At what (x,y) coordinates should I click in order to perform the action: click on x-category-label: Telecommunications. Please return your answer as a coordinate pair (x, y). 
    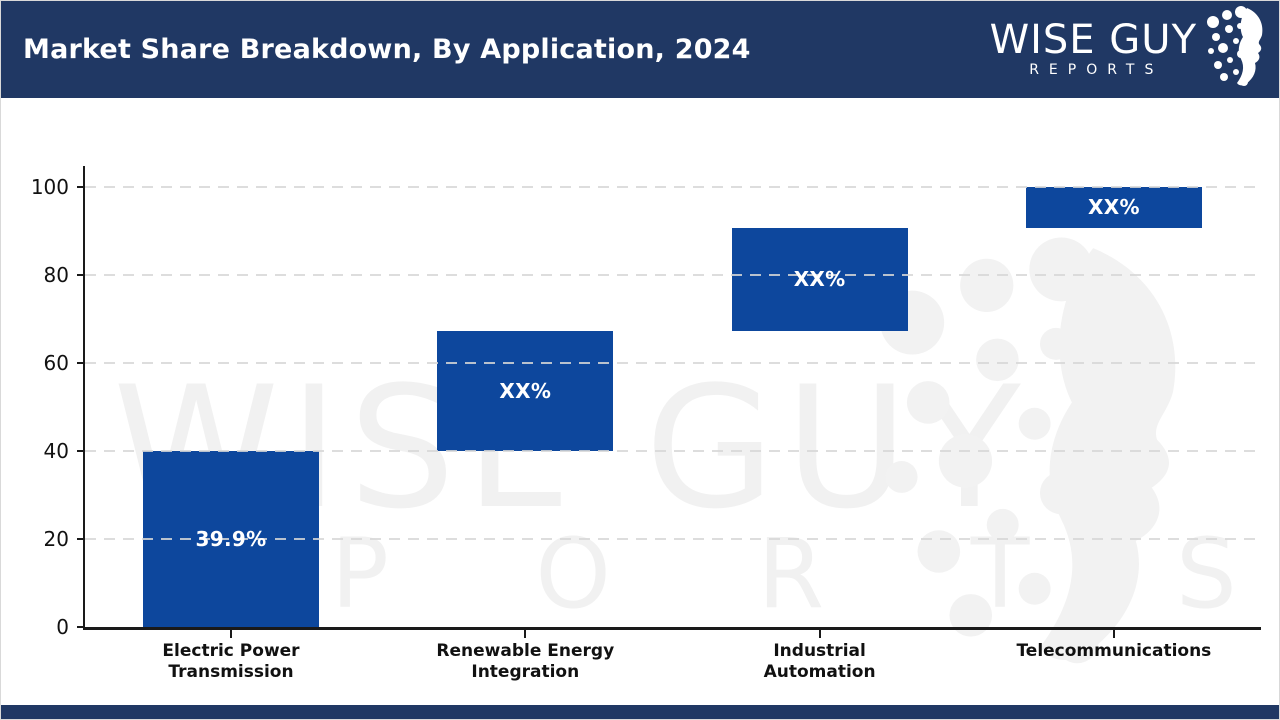
    Looking at the image, I should click on (1114, 651).